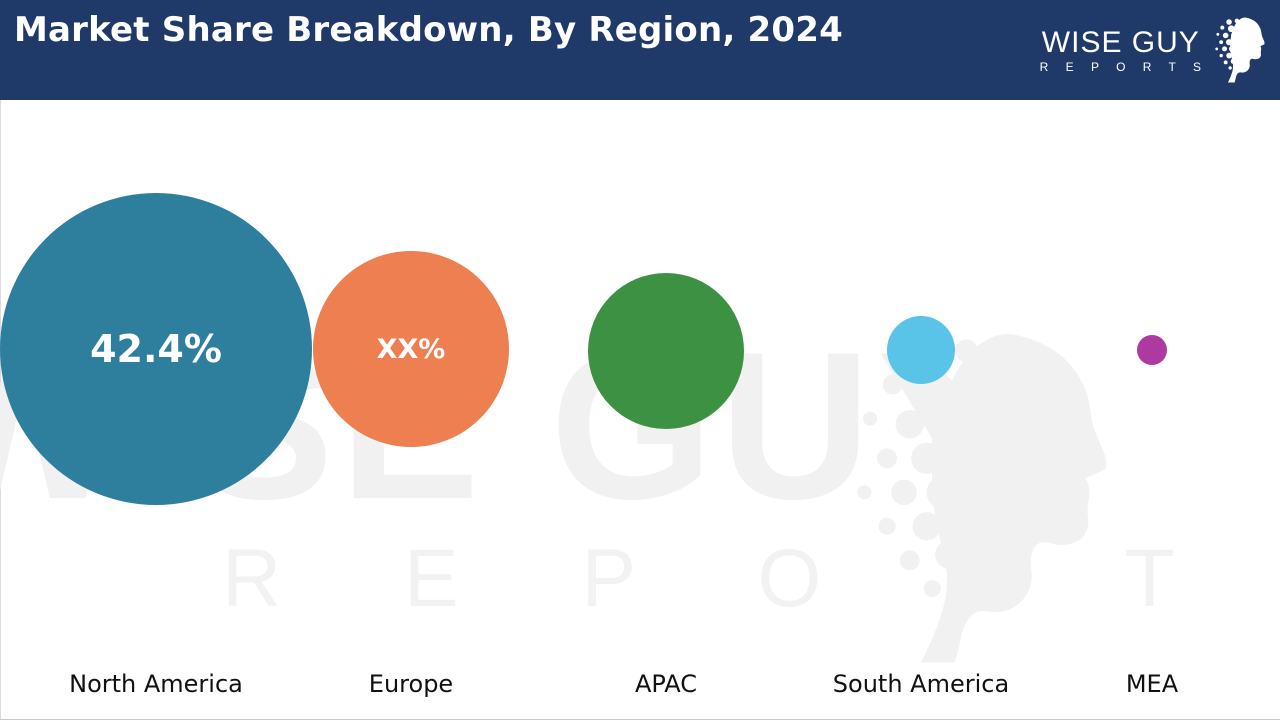 This screenshot has width=1280, height=720. Describe the element at coordinates (1238, 50) in the screenshot. I see `wiseguy-head-icon` at that location.